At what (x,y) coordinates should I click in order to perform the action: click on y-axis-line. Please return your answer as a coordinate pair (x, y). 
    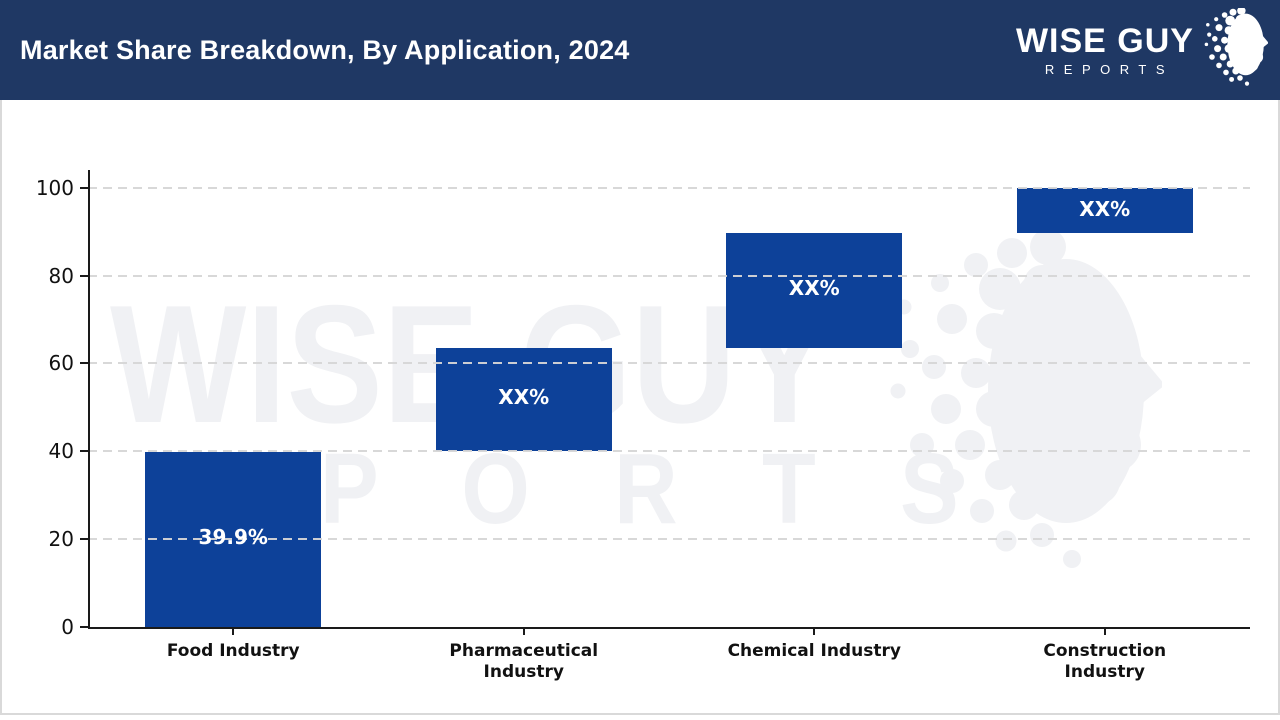
    Looking at the image, I should click on (89, 399).